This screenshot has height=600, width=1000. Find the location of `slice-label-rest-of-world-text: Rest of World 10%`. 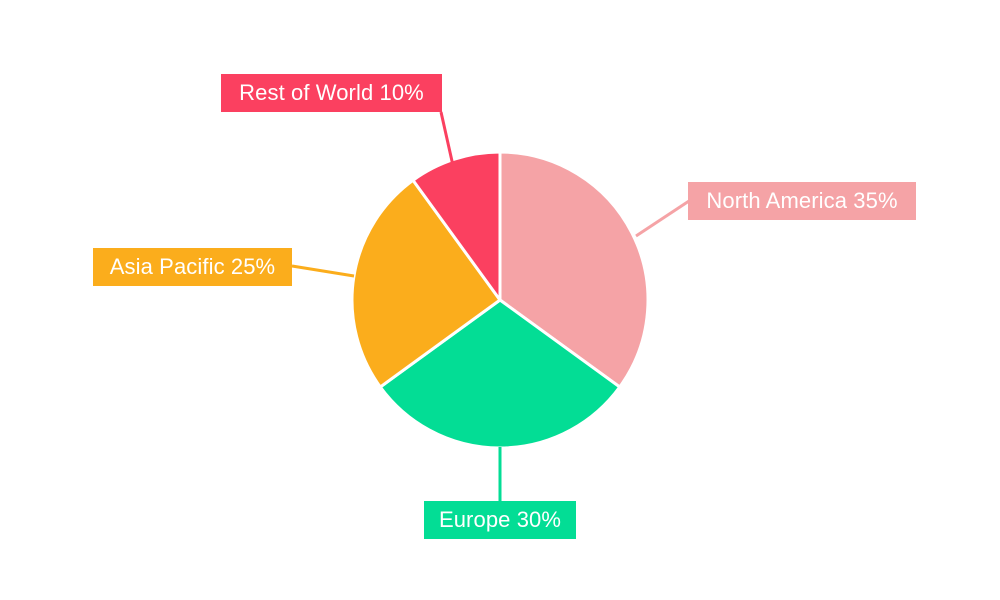

slice-label-rest-of-world-text: Rest of World 10% is located at coordinates (331, 92).